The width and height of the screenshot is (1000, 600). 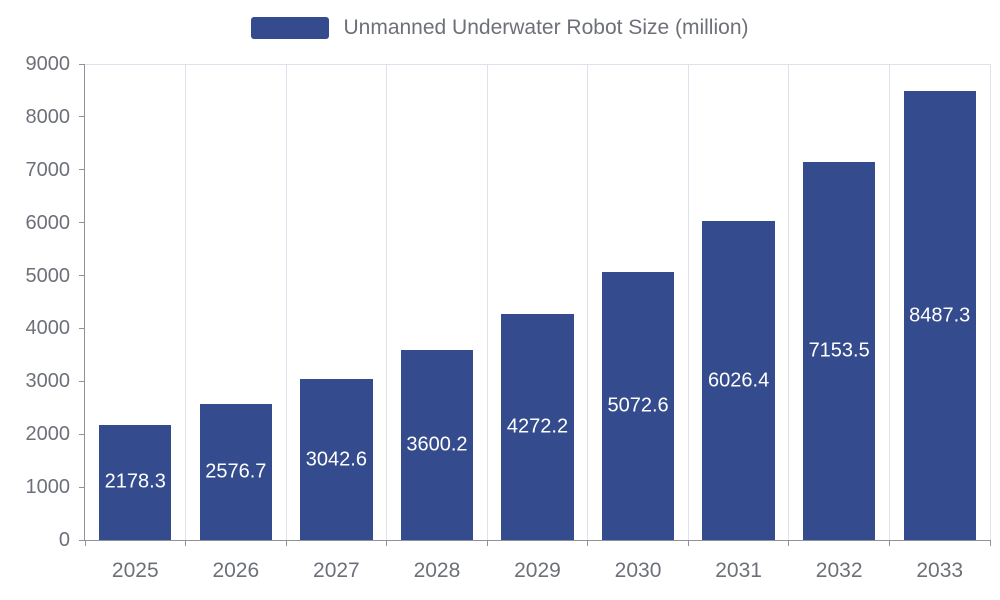 I want to click on legend-swatch, so click(x=290, y=28).